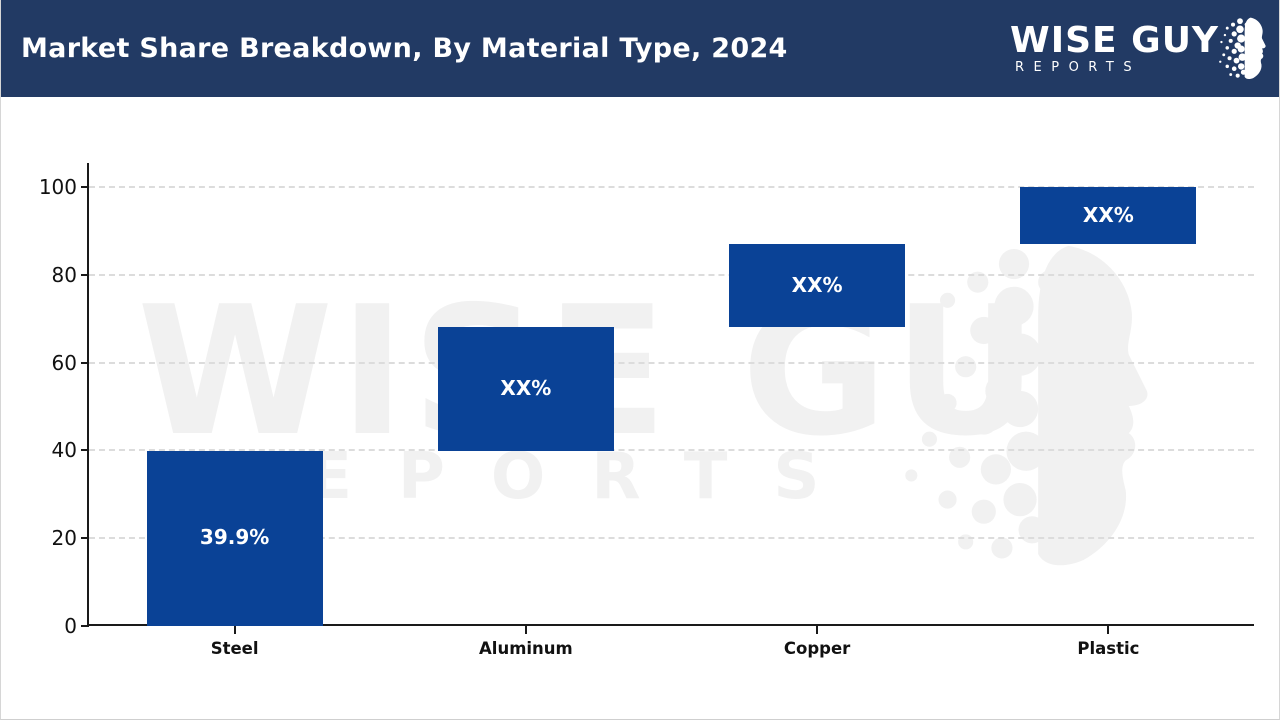 The width and height of the screenshot is (1280, 720). Describe the element at coordinates (70, 626) in the screenshot. I see `y-tick-label: 0` at that location.